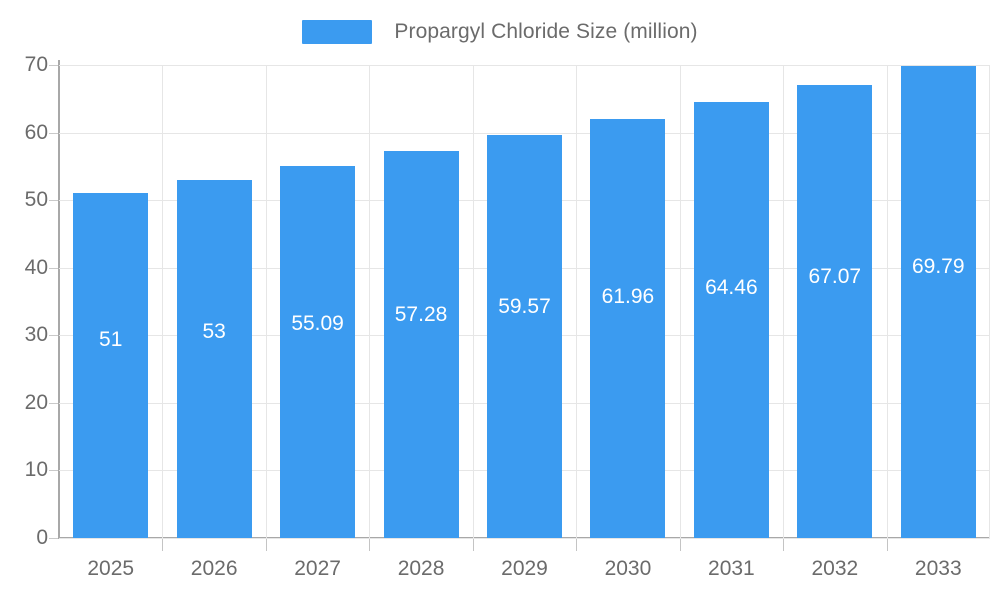 This screenshot has width=1000, height=600. I want to click on y-axis-tick-label: 60, so click(36, 132).